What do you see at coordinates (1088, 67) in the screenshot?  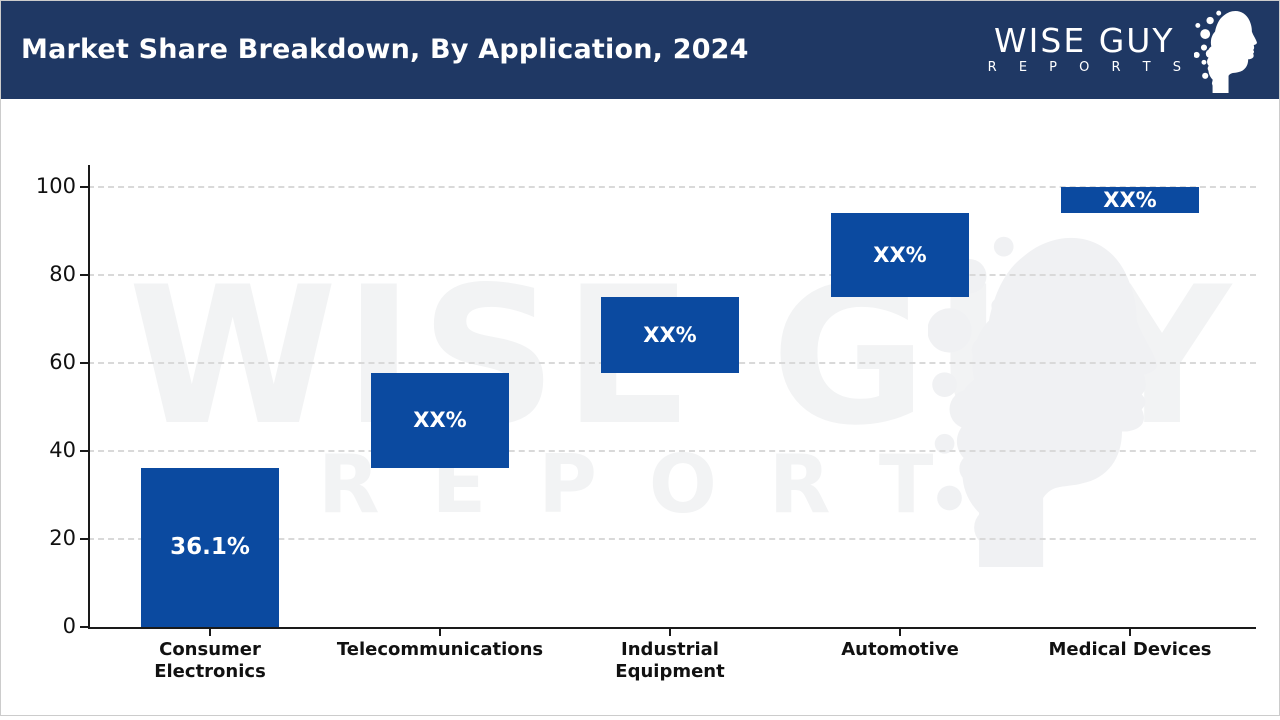 I see `brand-wordmark-line2: R E P O R T S` at bounding box center [1088, 67].